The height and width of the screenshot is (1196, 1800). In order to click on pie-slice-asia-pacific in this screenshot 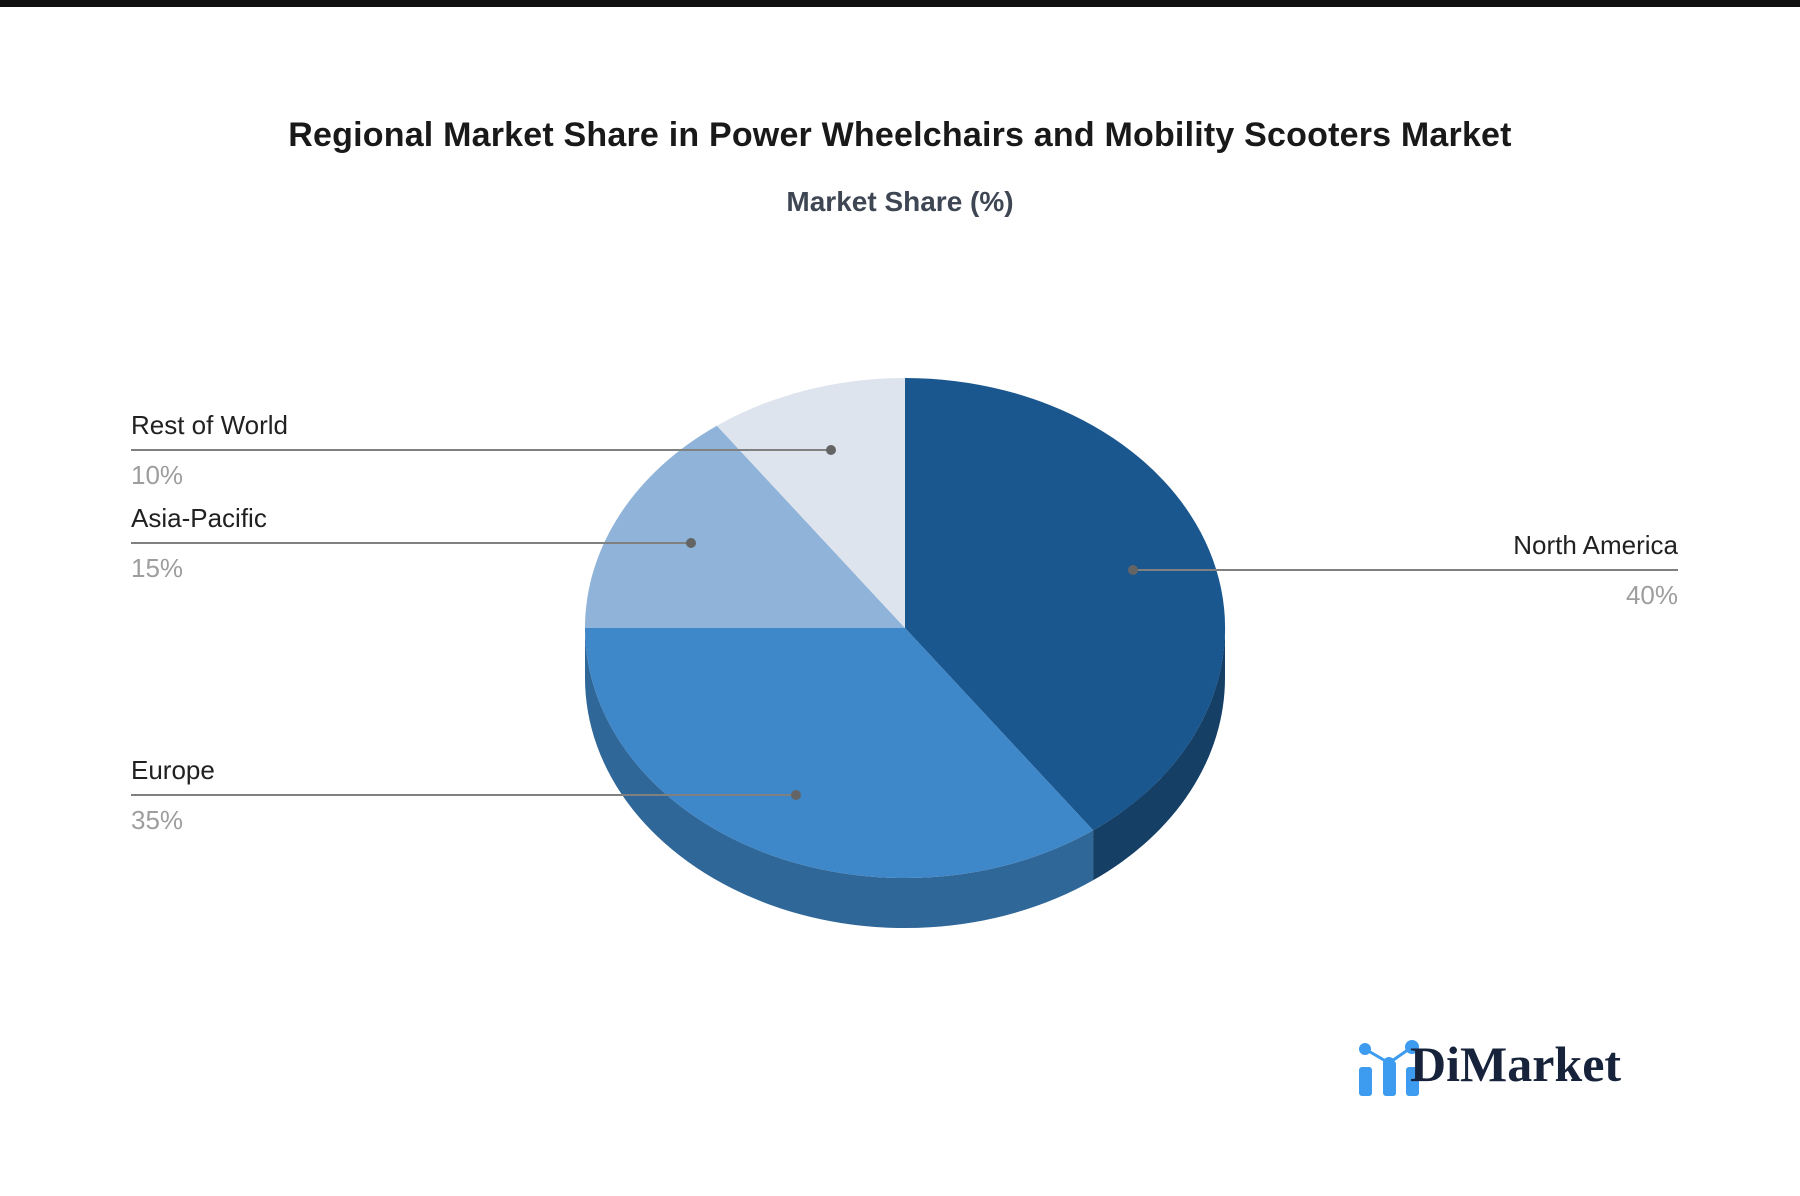, I will do `click(745, 526)`.